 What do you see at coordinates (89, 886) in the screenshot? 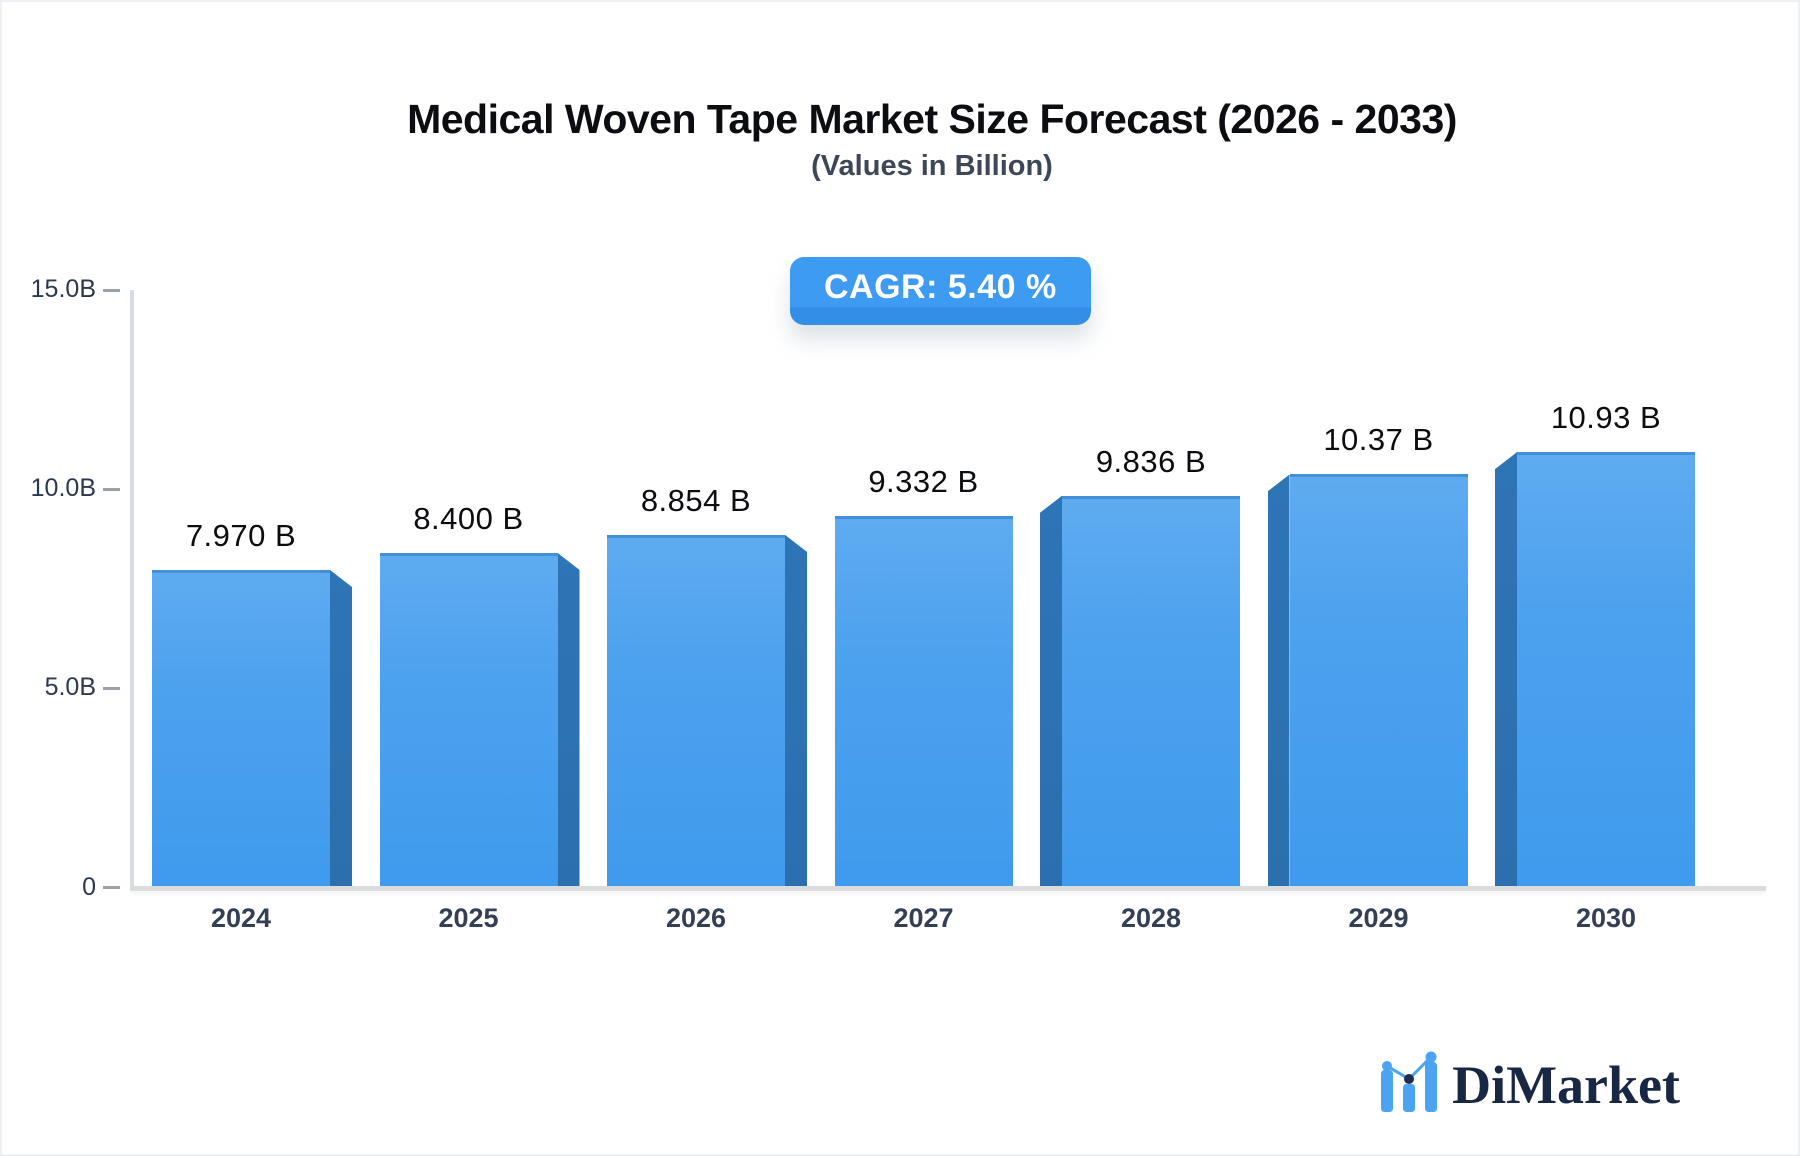
I see `y-tick-label: 0` at bounding box center [89, 886].